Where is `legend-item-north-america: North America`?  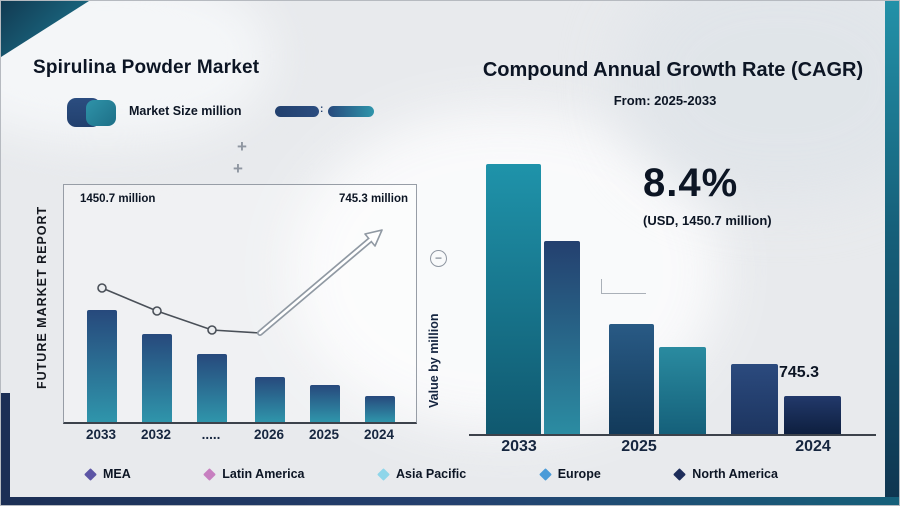
legend-item-north-america: North America is located at coordinates (725, 474).